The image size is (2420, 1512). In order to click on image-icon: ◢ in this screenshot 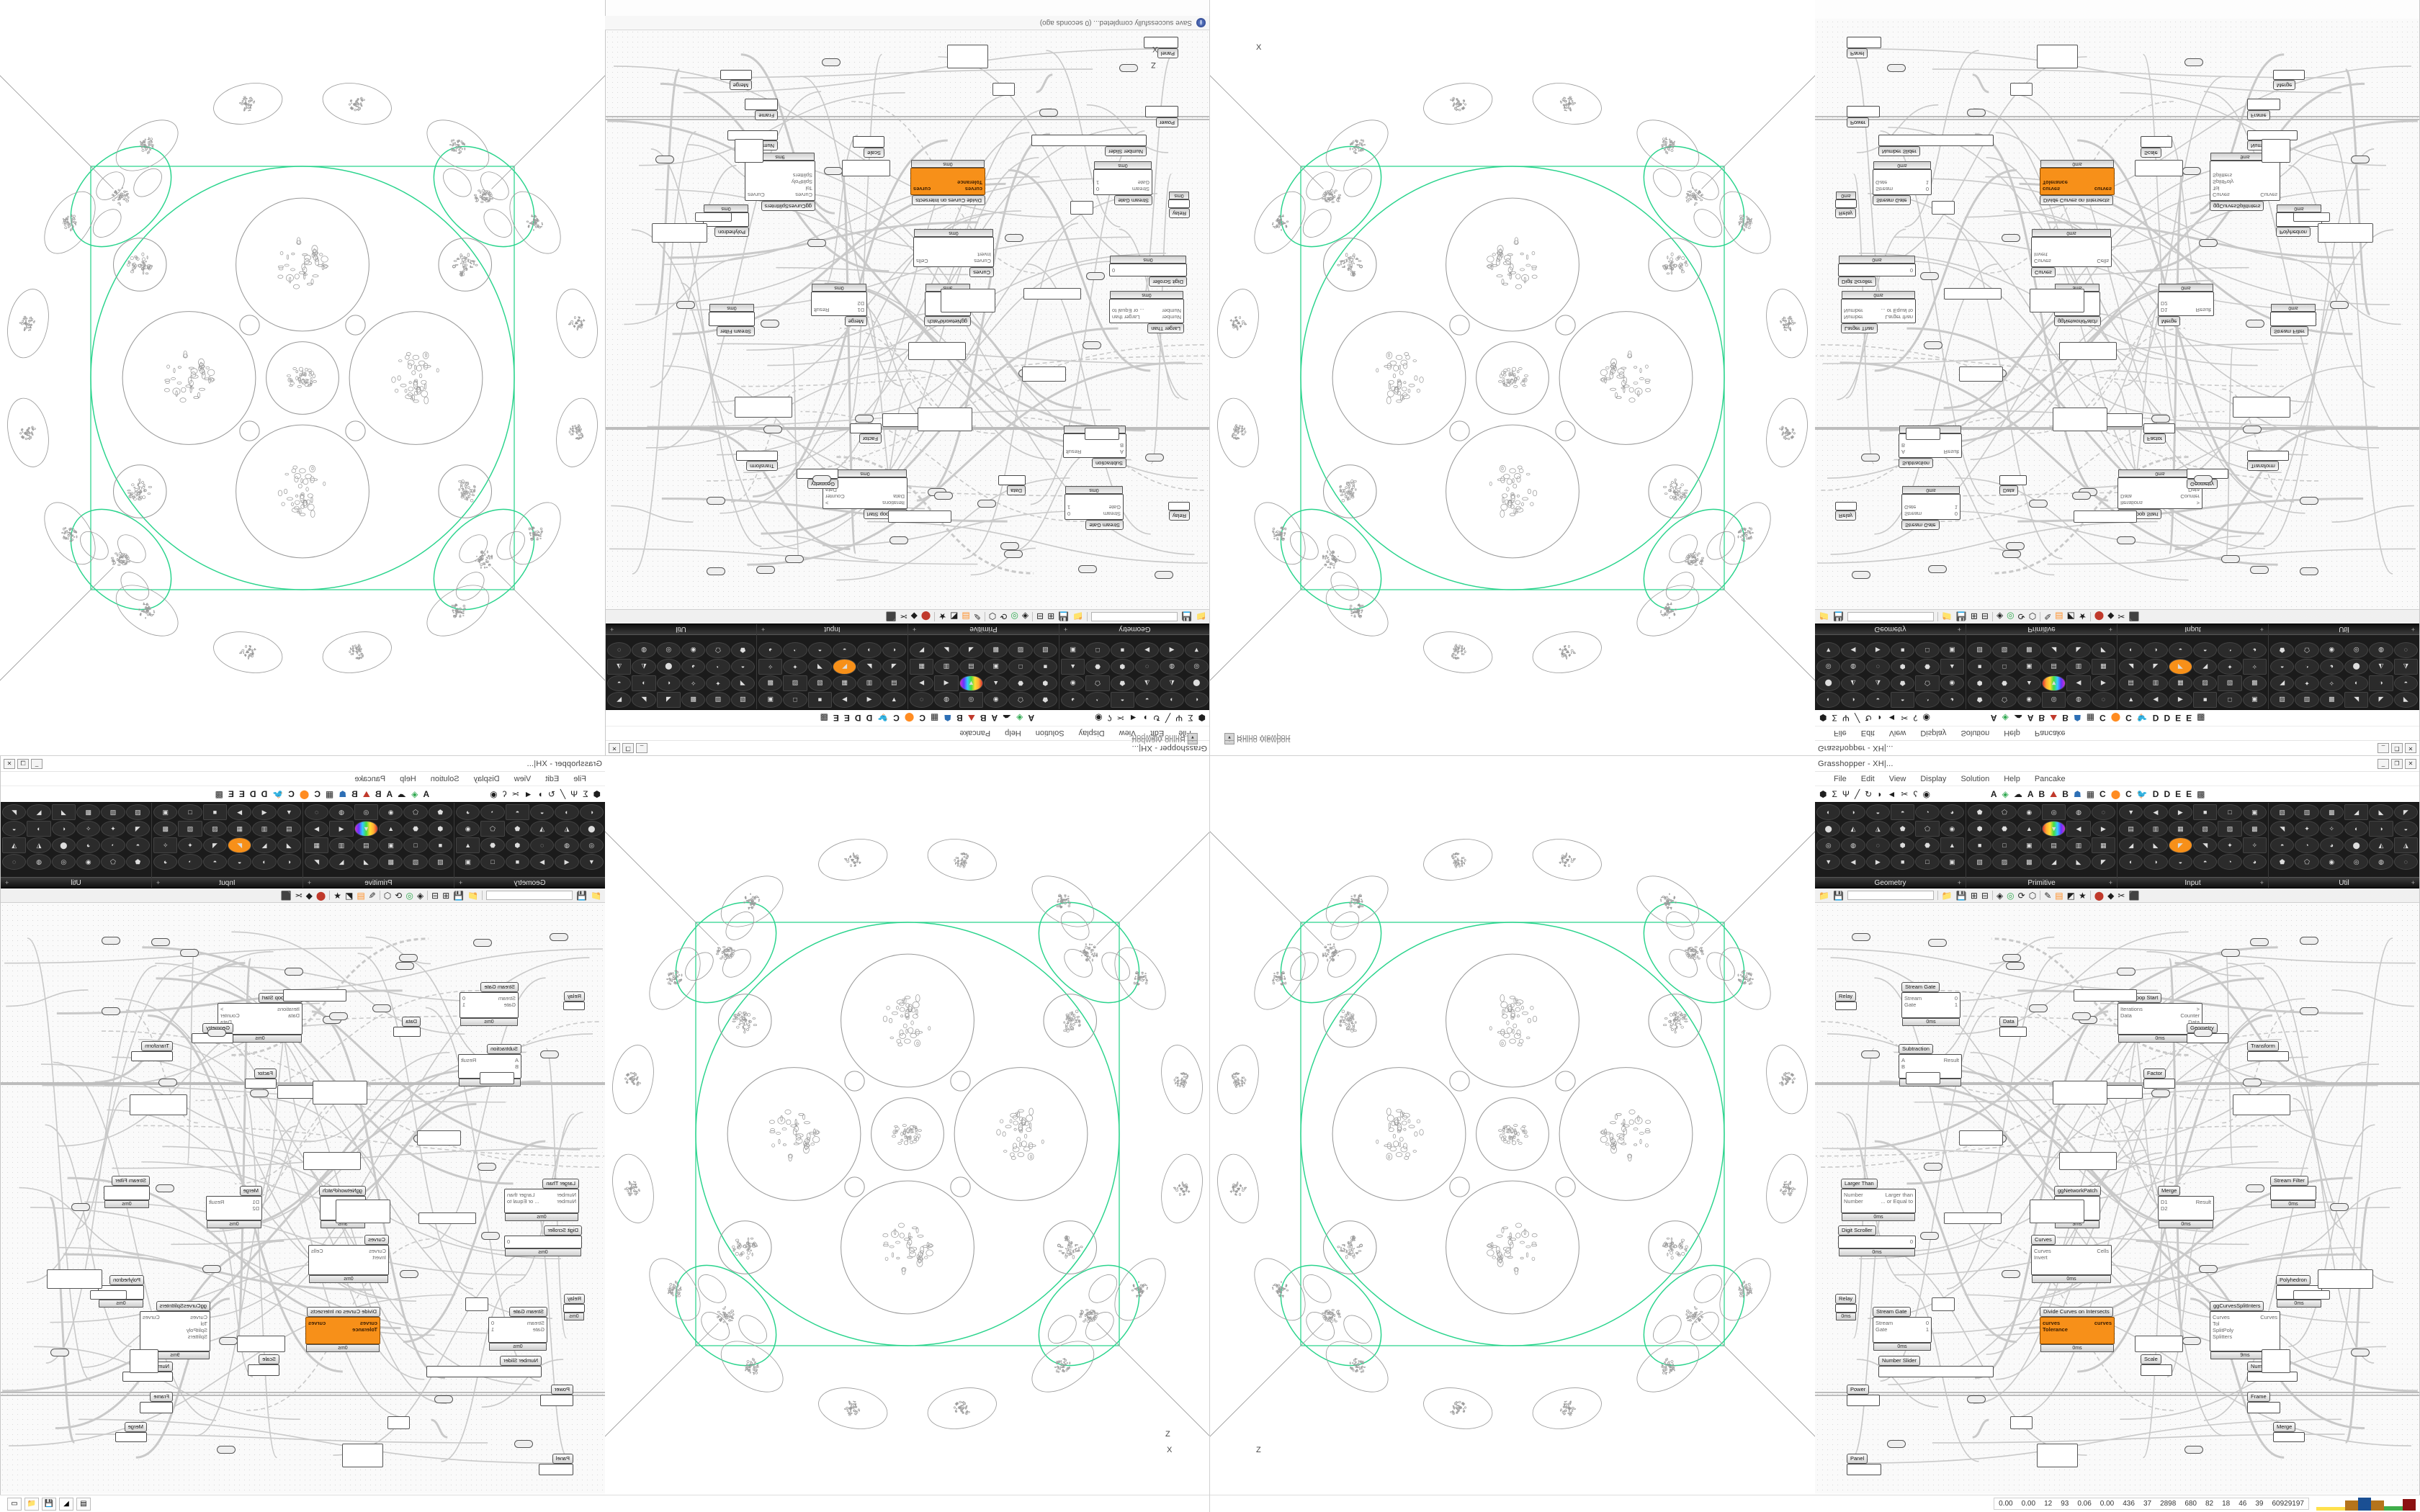, I will do `click(66, 1504)`.